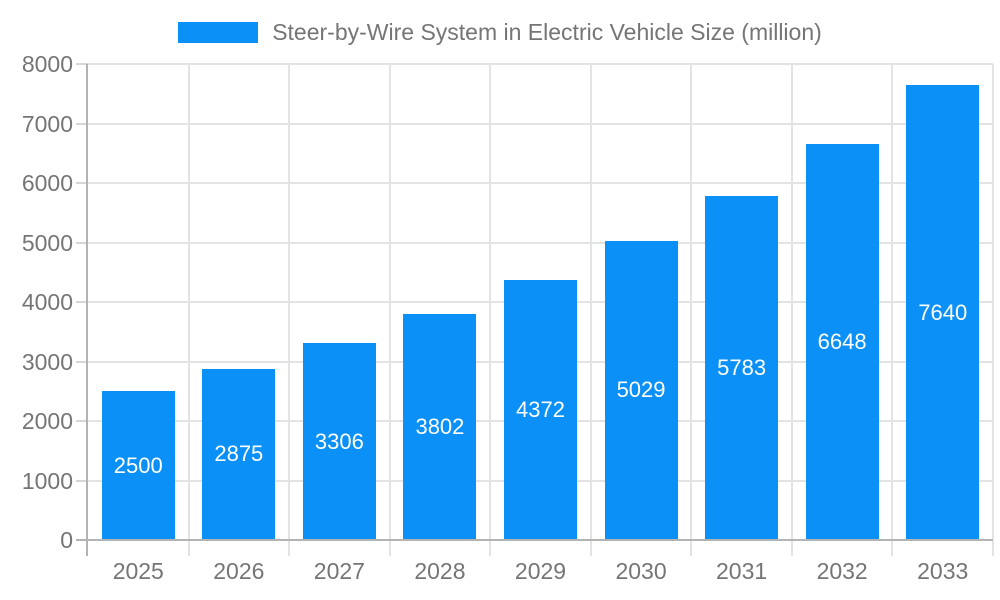  I want to click on bar-2031: 5783, so click(742, 367).